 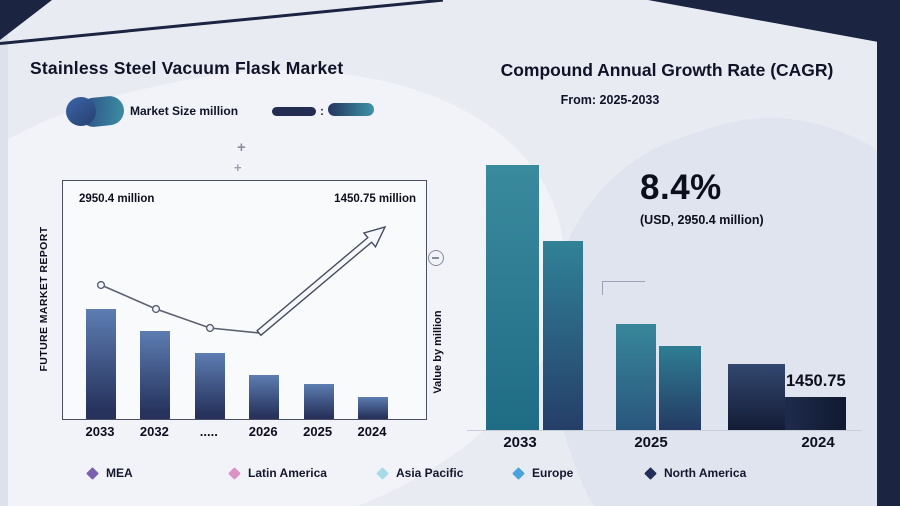 I want to click on legend-item-asia-pacific: Asia Pacific, so click(x=420, y=473).